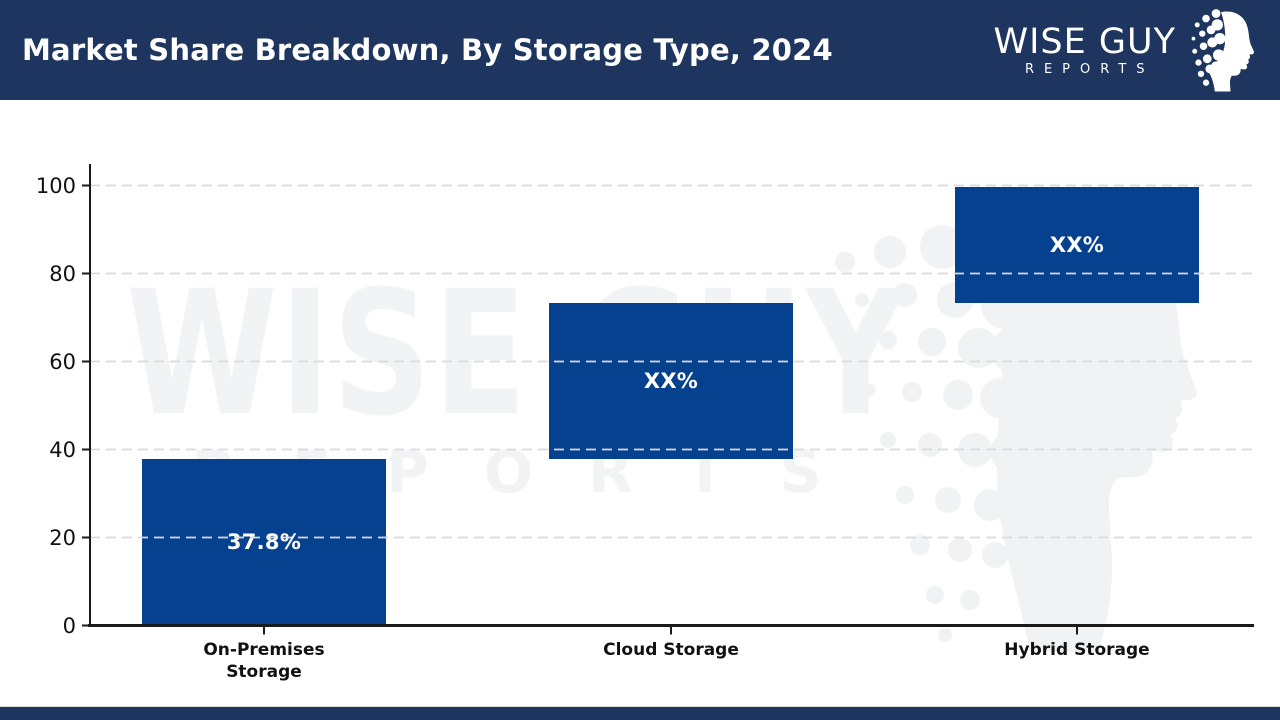 The image size is (1280, 720). What do you see at coordinates (69, 625) in the screenshot?
I see `y-tick-0: 0` at bounding box center [69, 625].